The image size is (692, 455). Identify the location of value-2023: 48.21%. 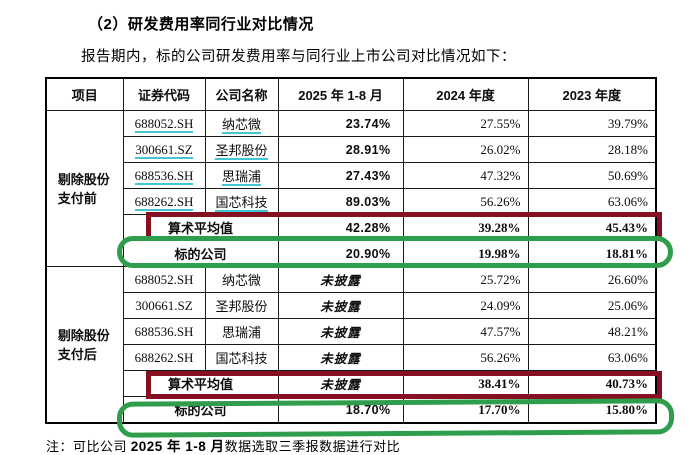
(592, 331).